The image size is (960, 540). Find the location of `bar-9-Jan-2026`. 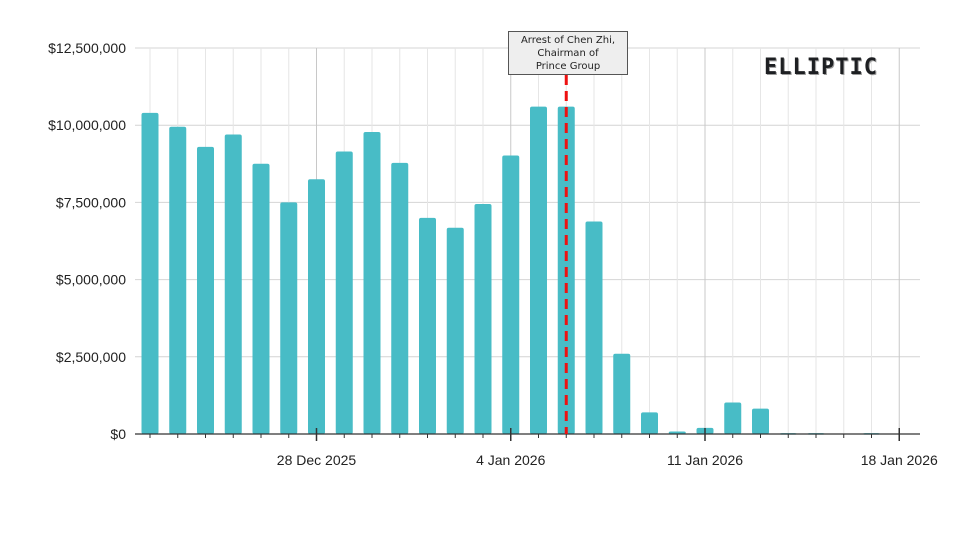

bar-9-Jan-2026 is located at coordinates (649, 423).